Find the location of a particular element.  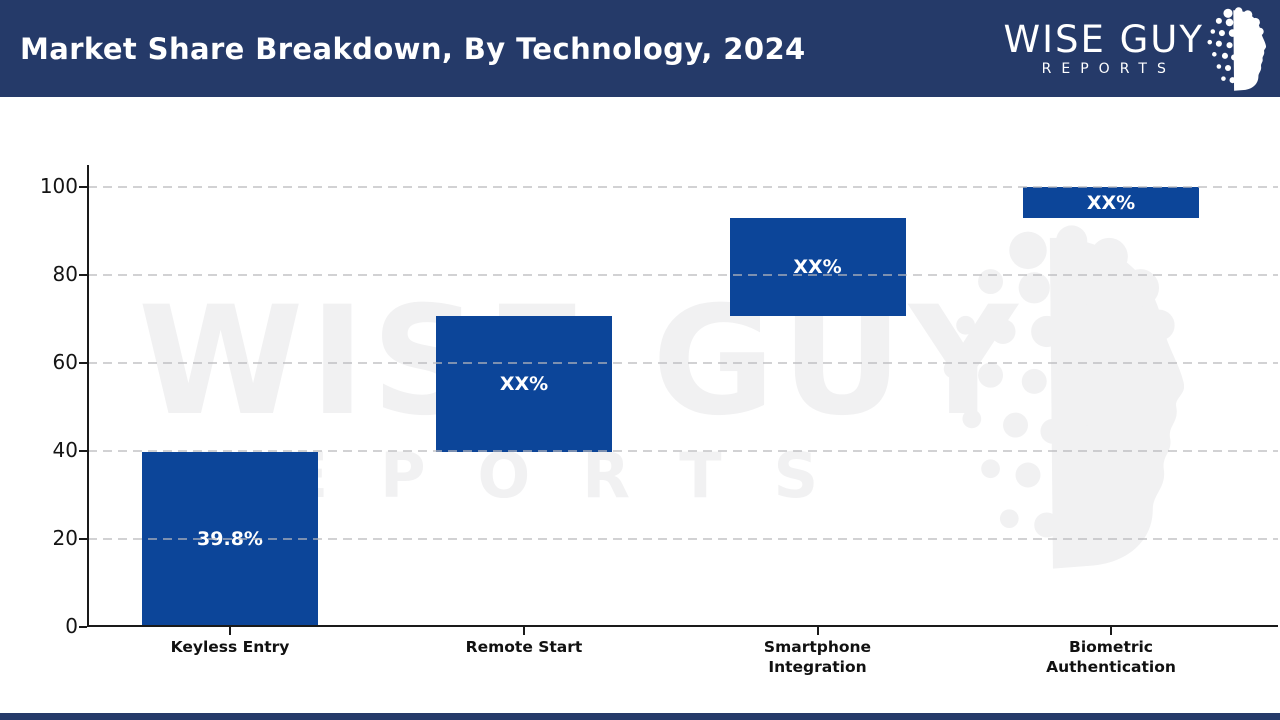

bar-smartphone-integration: XX% is located at coordinates (817, 267).